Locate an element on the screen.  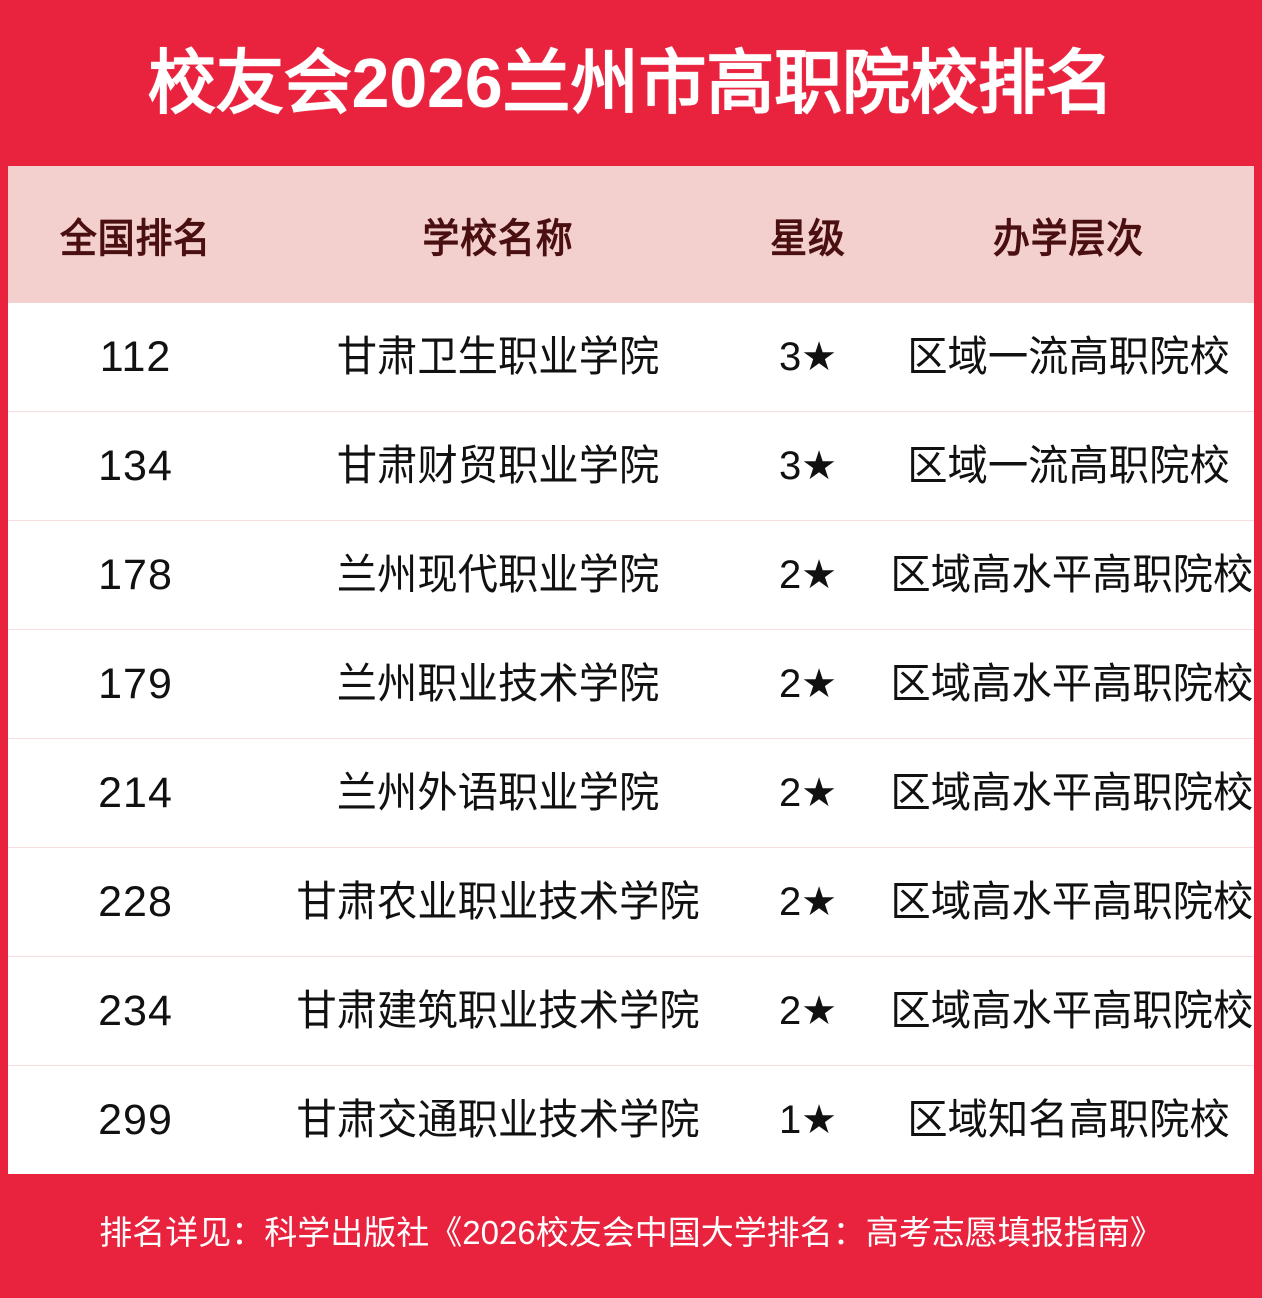
cell-school-level: 区域知名高职院校 is located at coordinates (1068, 1119).